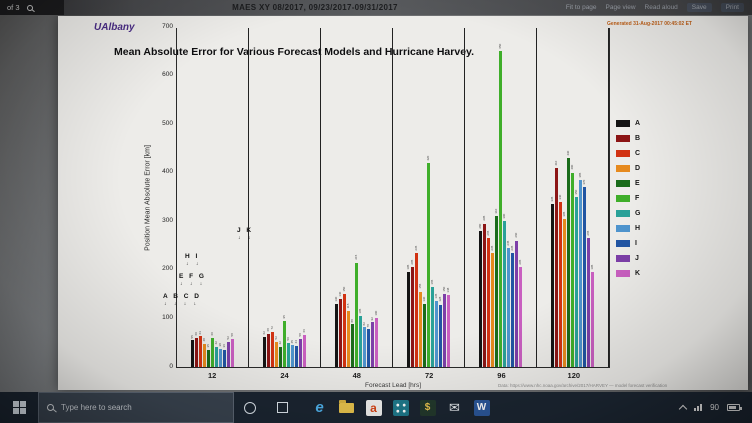 Image resolution: width=752 pixels, height=423 pixels. What do you see at coordinates (114, 27) in the screenshot?
I see `ualbany-logo: UAlbany` at bounding box center [114, 27].